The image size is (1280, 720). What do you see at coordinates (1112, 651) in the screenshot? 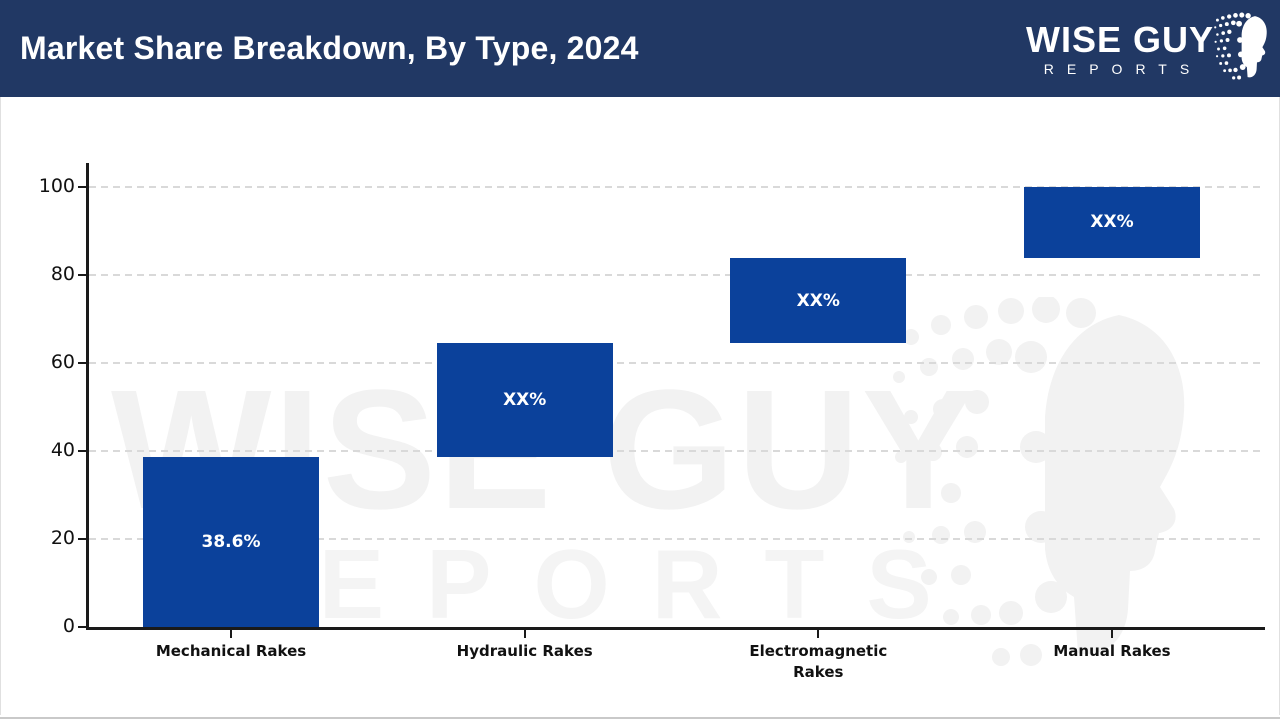
I see `x-axis-category-label: Manual Rakes` at bounding box center [1112, 651].